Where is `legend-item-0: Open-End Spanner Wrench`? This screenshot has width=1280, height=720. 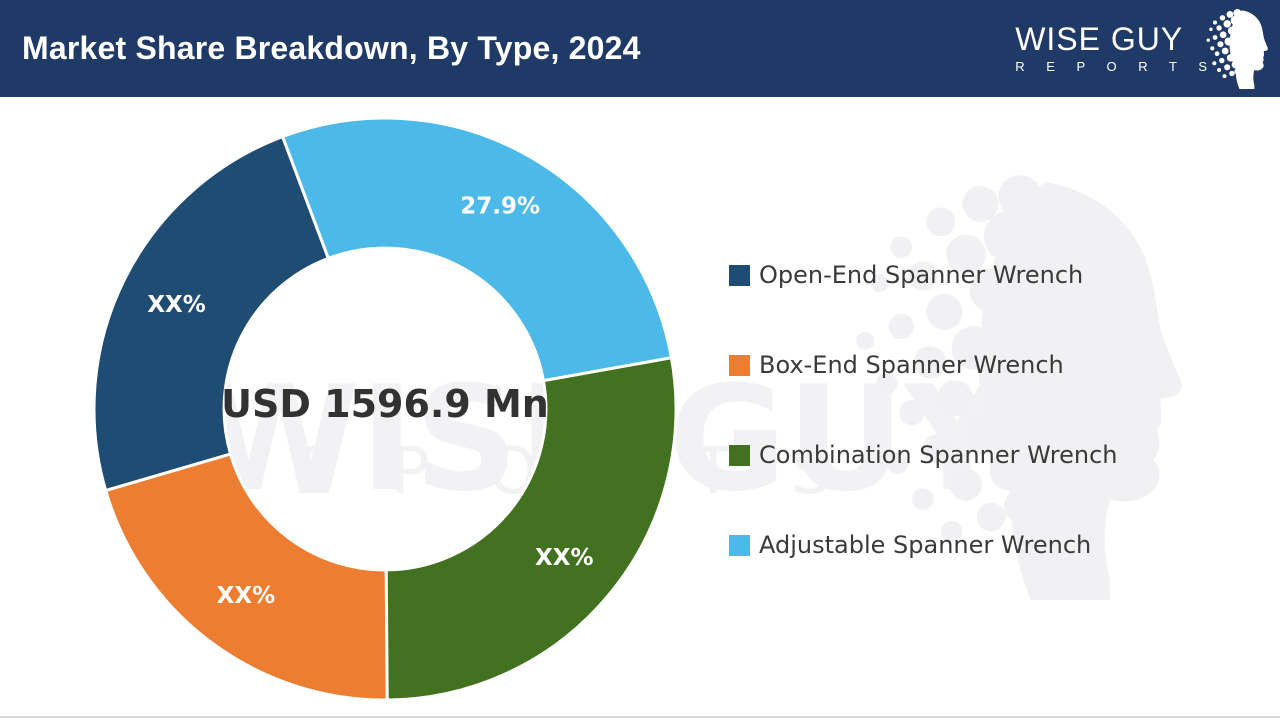 legend-item-0: Open-End Spanner Wrench is located at coordinates (923, 275).